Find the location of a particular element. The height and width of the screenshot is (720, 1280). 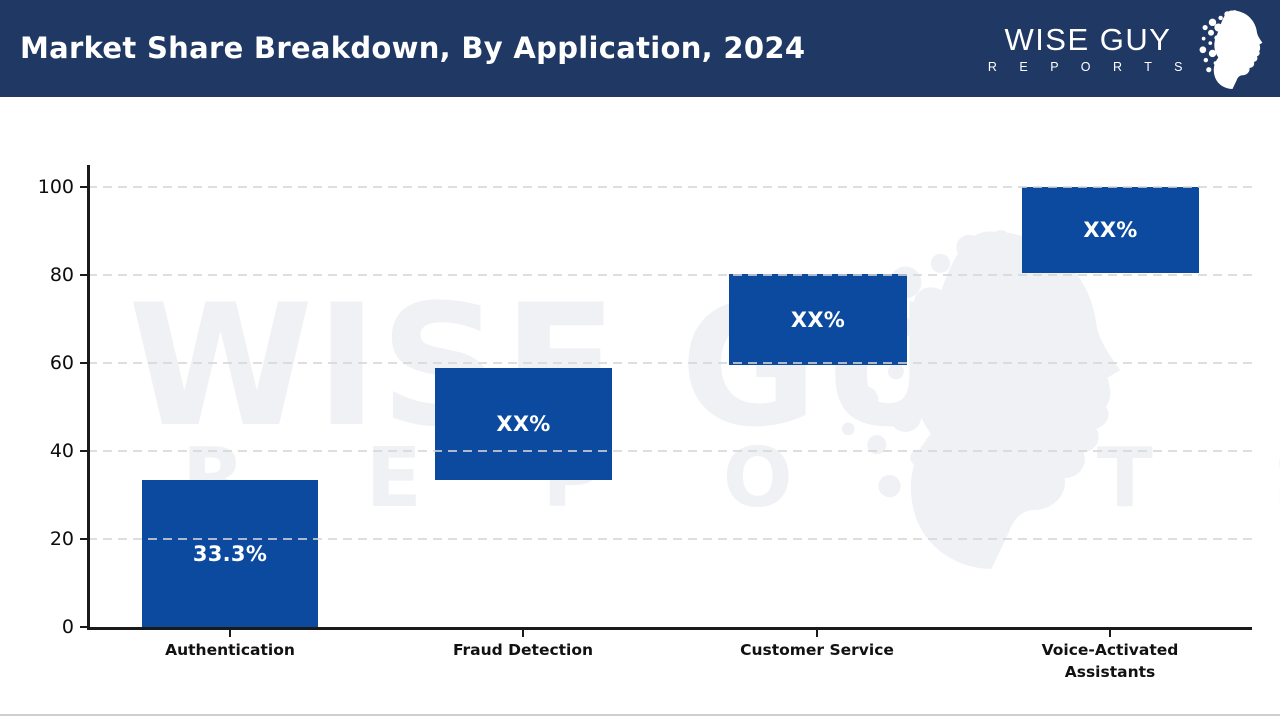

bar-customer-service: XX% is located at coordinates (818, 319).